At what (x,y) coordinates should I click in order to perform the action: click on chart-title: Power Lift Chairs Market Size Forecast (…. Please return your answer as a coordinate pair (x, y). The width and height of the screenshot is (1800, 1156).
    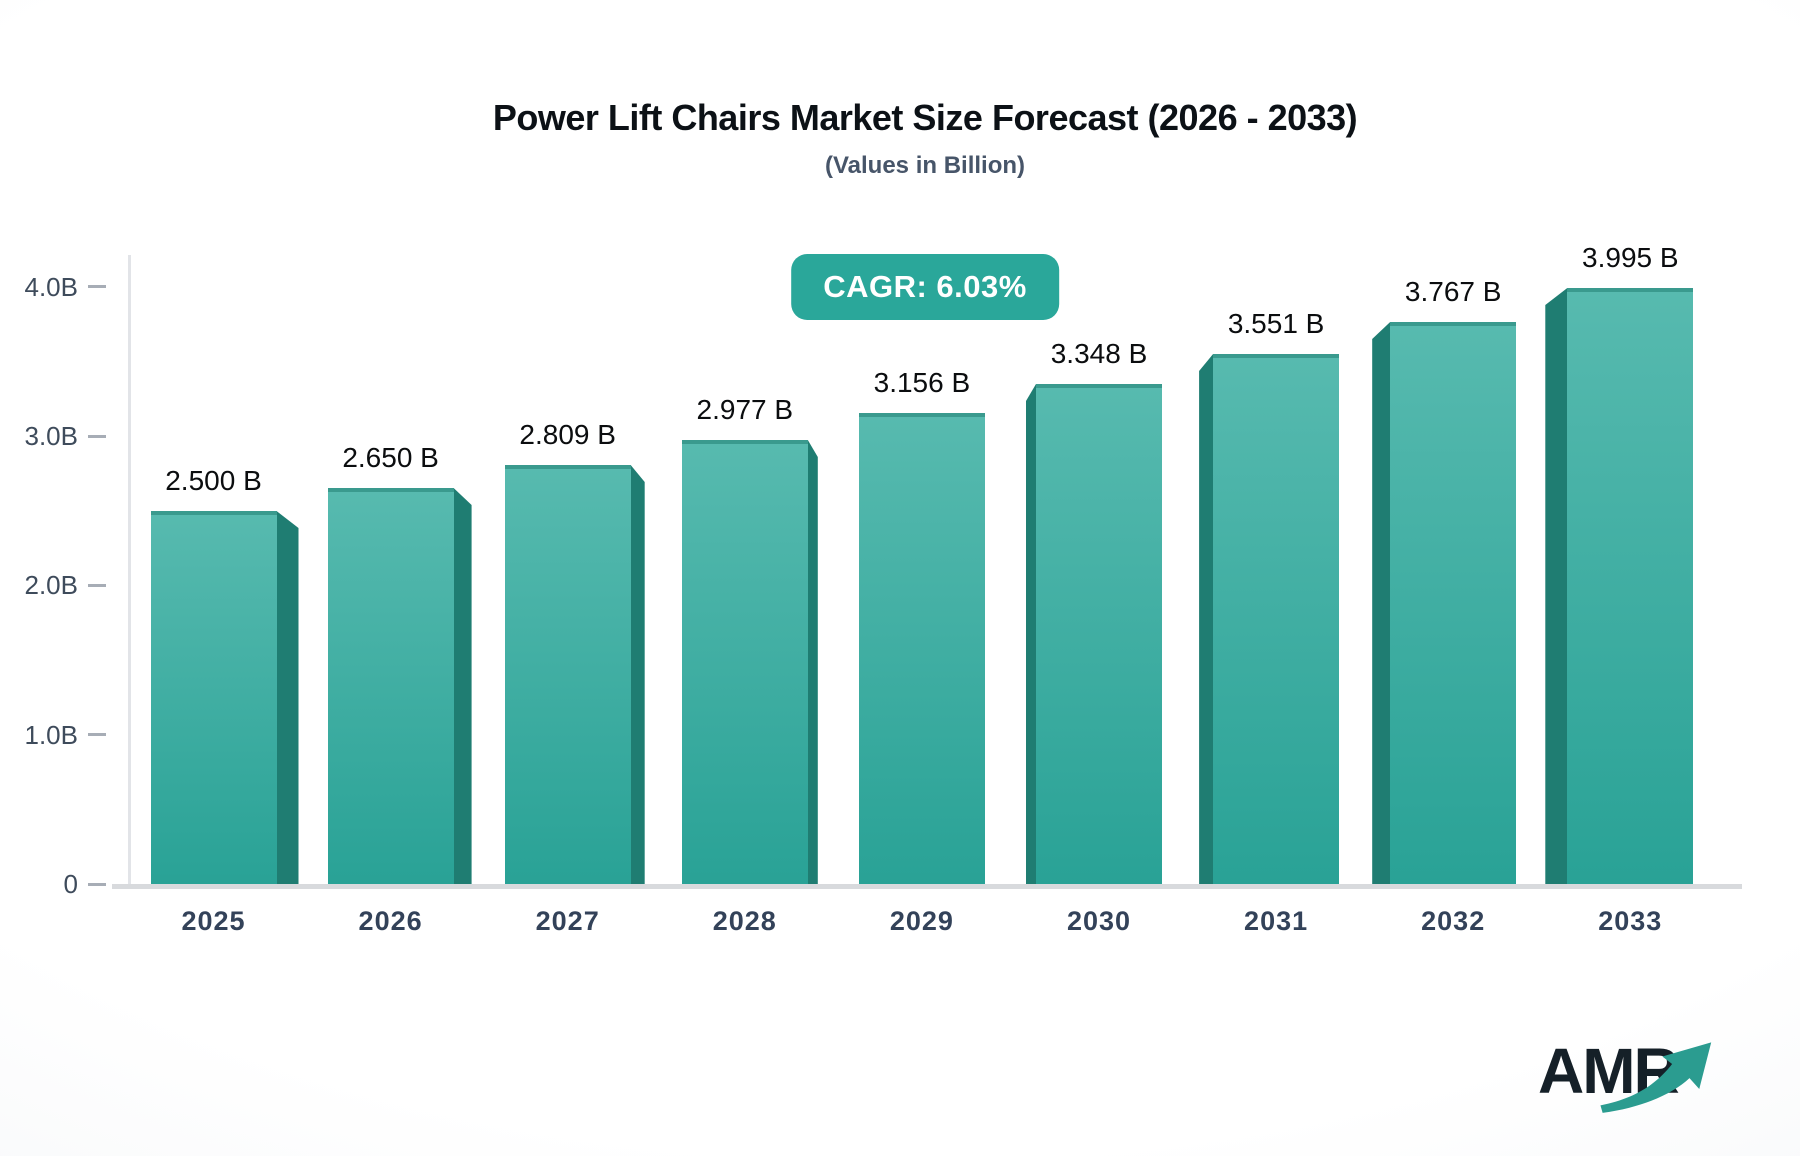
    Looking at the image, I should click on (925, 117).